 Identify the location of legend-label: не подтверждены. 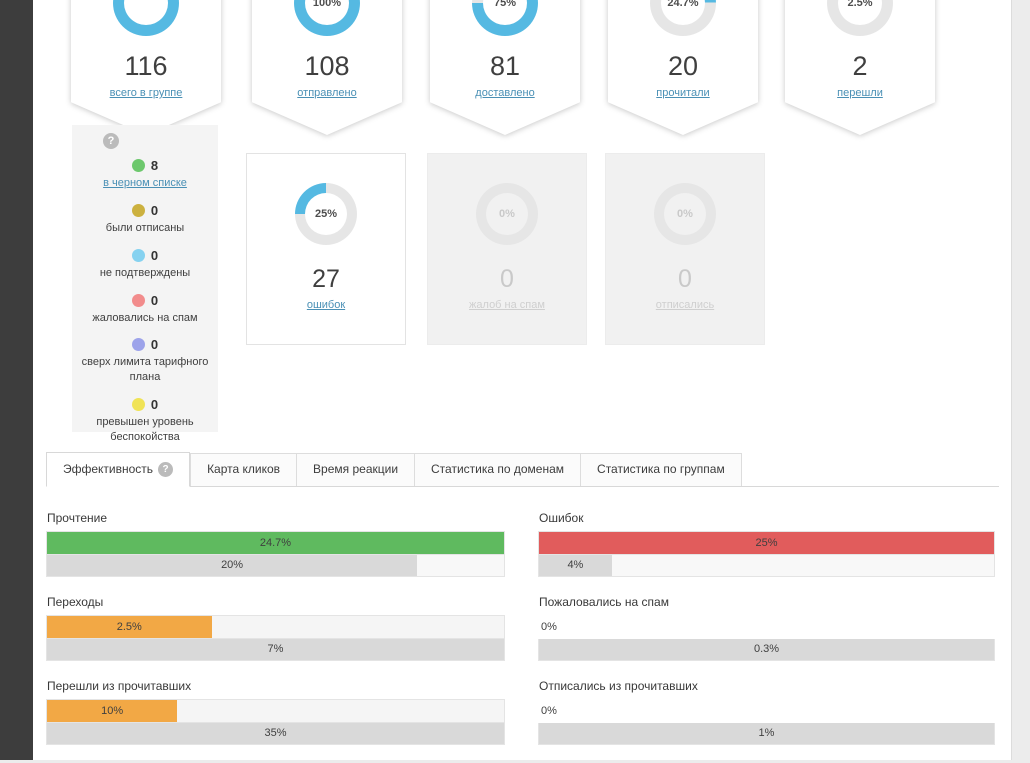
(145, 272).